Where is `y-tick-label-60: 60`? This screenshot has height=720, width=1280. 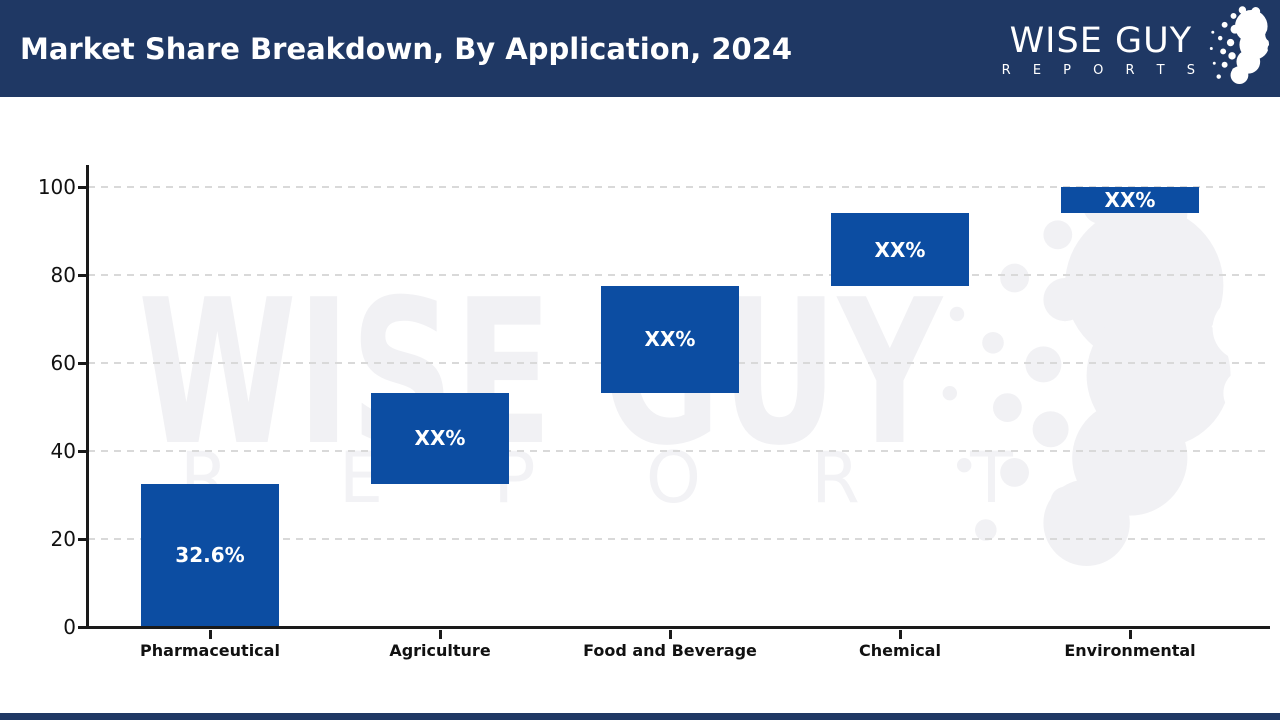
y-tick-label-60: 60 is located at coordinates (63, 363).